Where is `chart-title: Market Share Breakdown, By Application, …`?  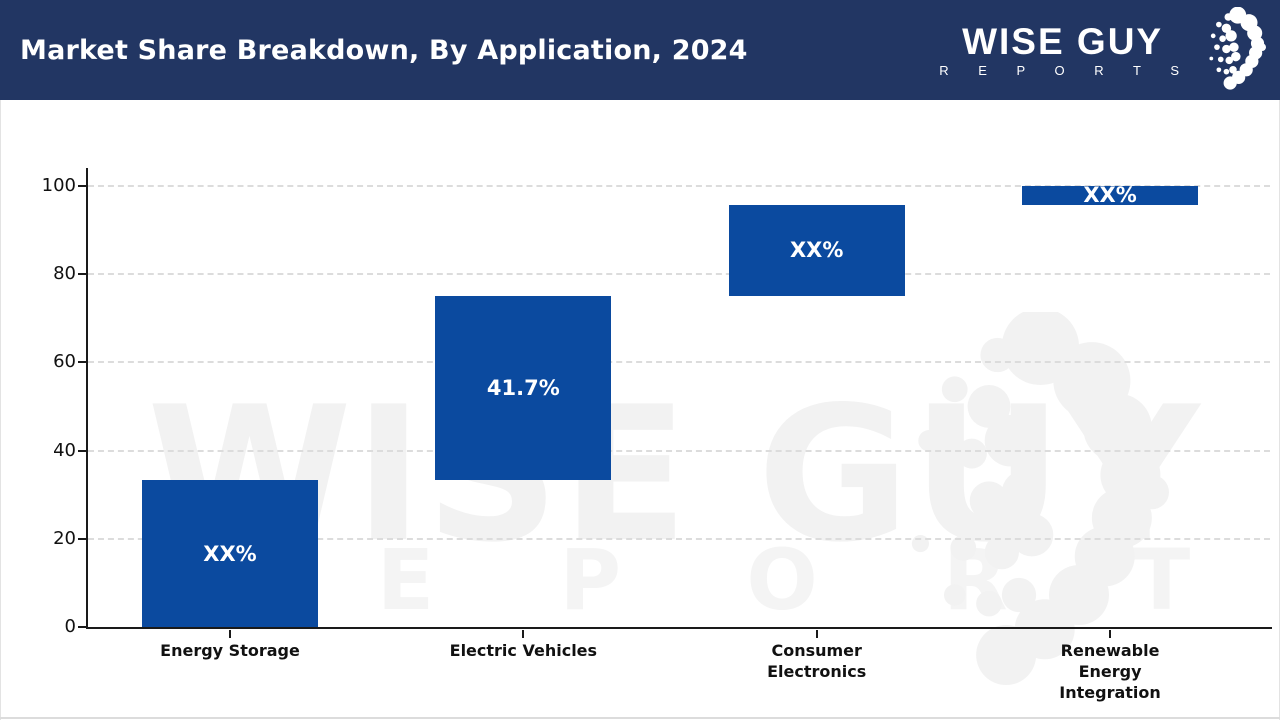
chart-title: Market Share Breakdown, By Application, … is located at coordinates (384, 50).